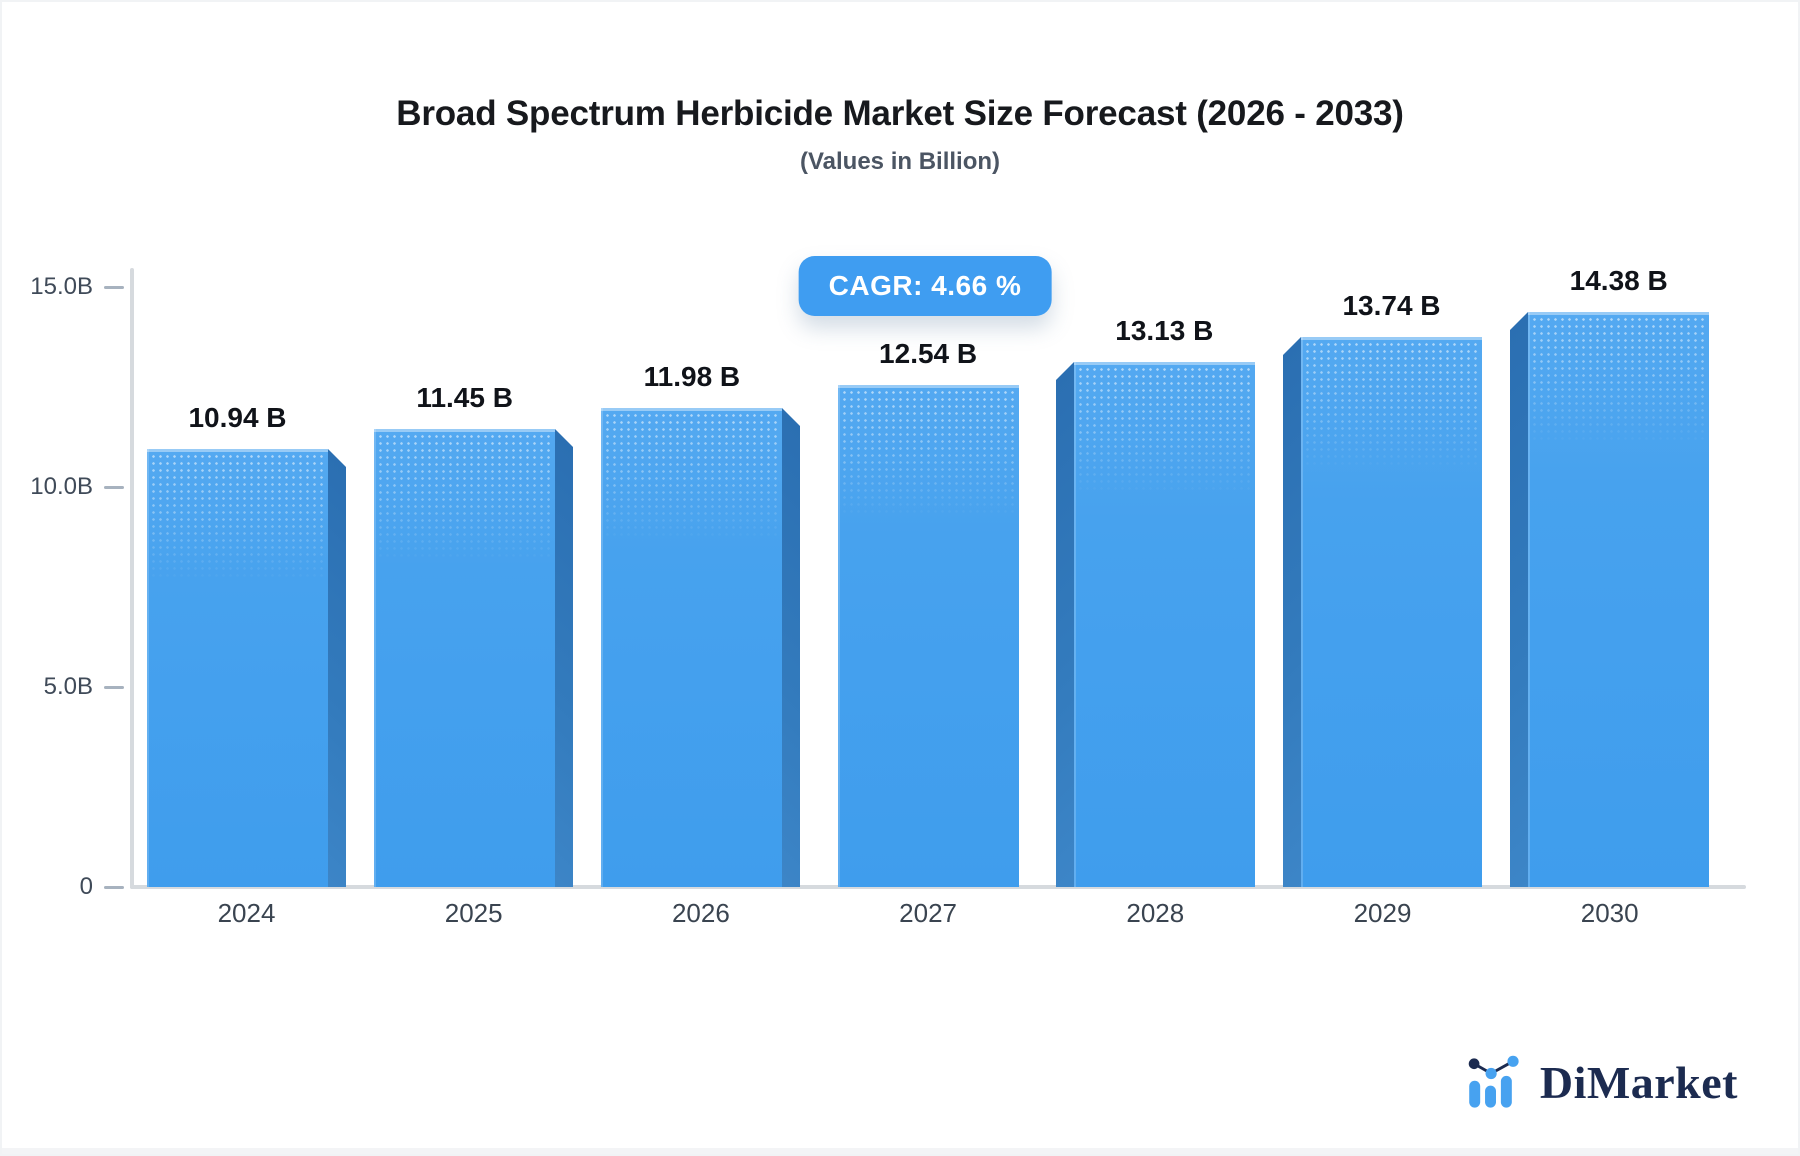 This screenshot has width=1800, height=1156. I want to click on bar-value-label: 13.74 B, so click(1391, 306).